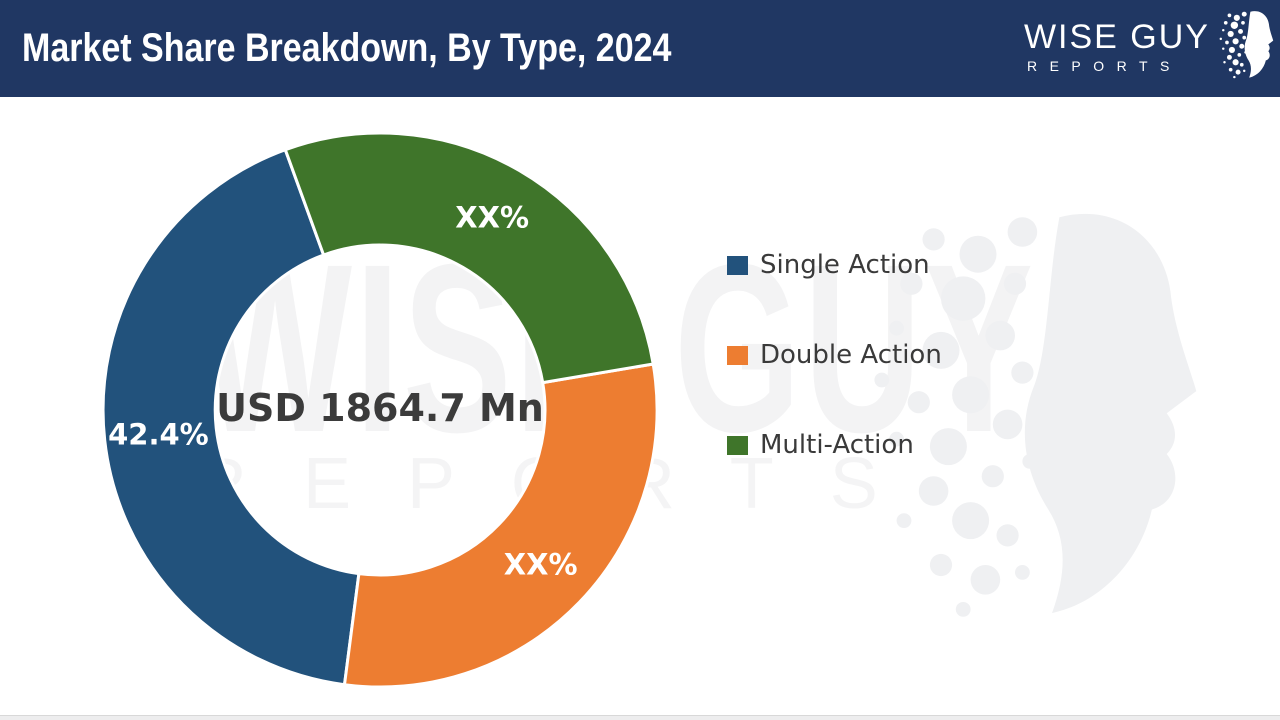 Image resolution: width=1280 pixels, height=720 pixels. I want to click on footer-strip, so click(640, 717).